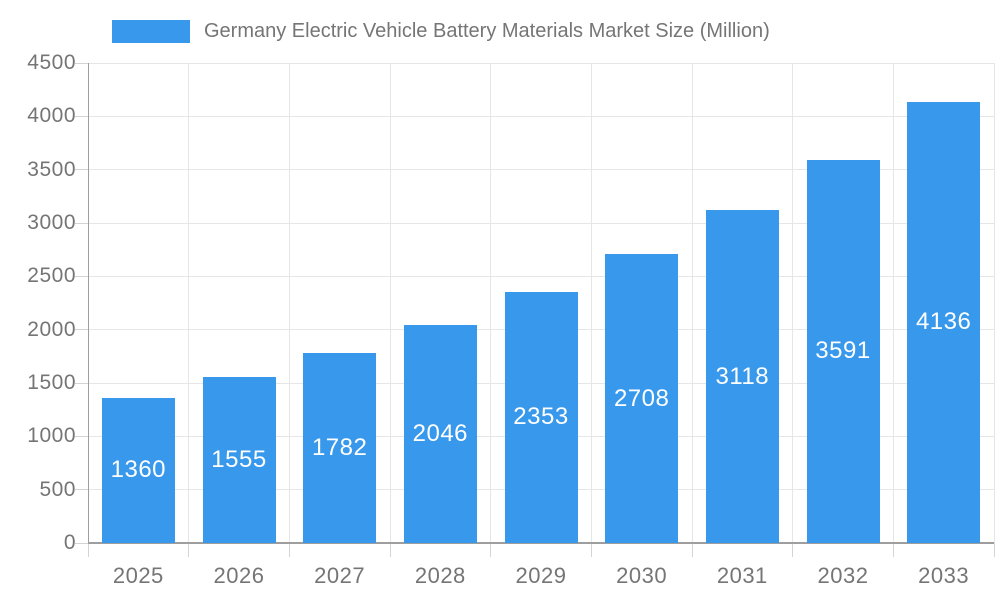  I want to click on x-axis-label: 2027, so click(340, 575).